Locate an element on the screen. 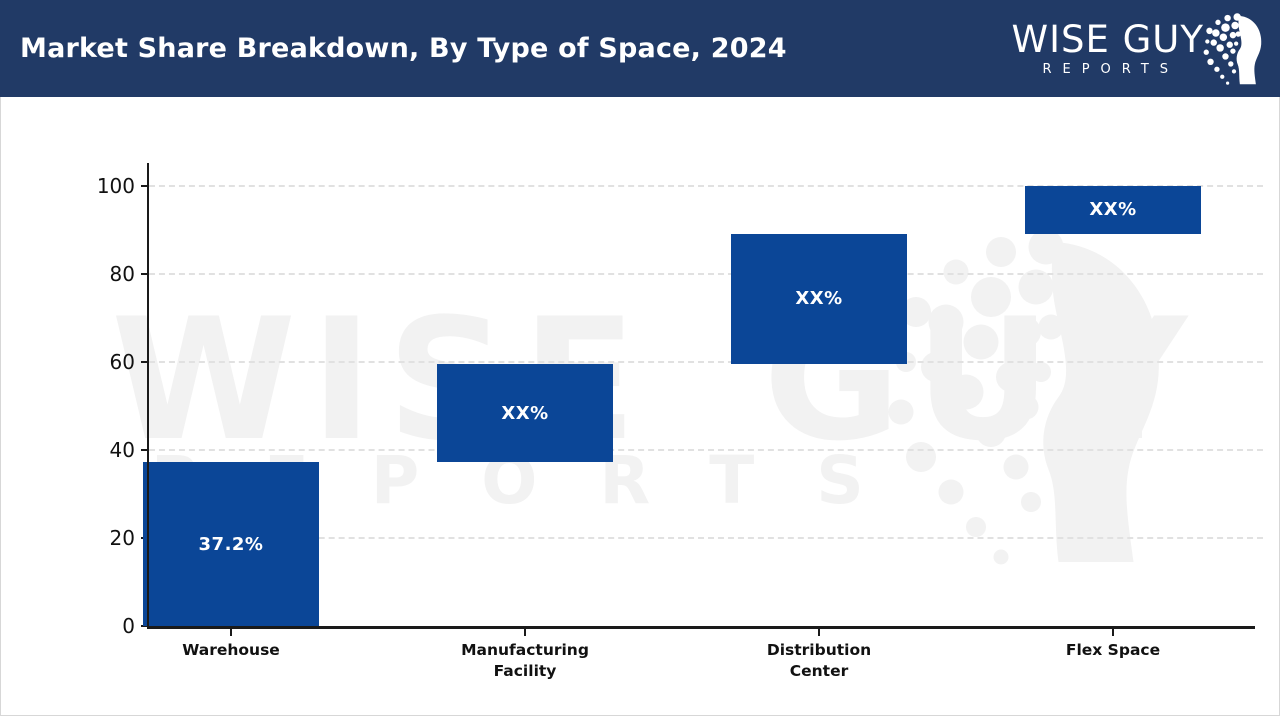 The image size is (1280, 720). bar-distribution-center: XX% is located at coordinates (819, 299).